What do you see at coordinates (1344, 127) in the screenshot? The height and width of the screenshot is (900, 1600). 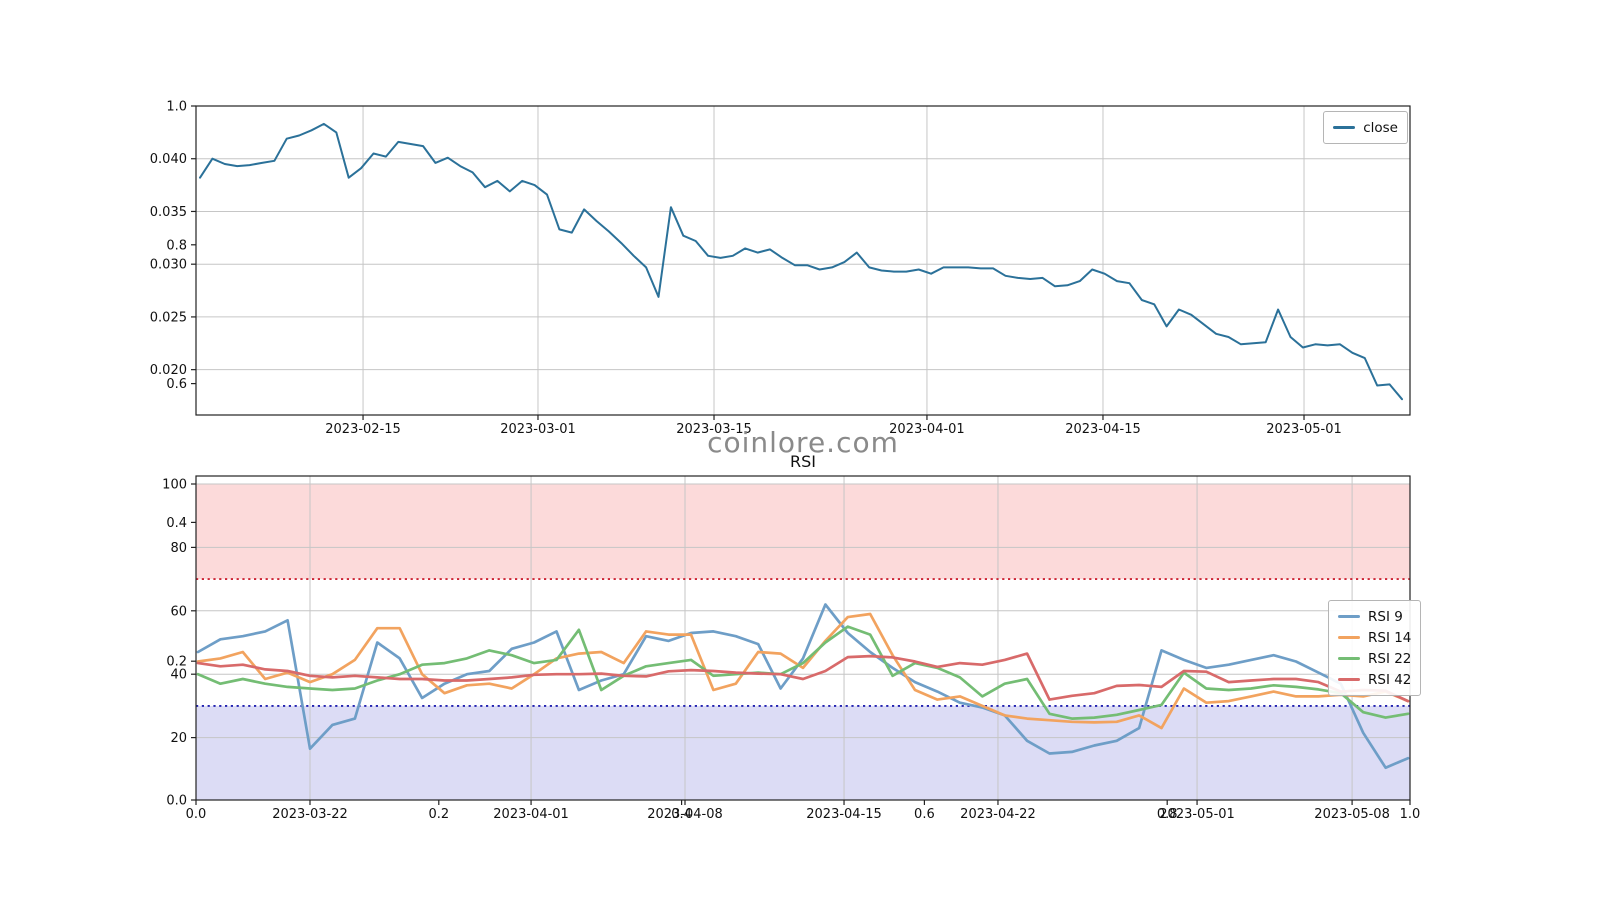 I see `close-line-swatch` at bounding box center [1344, 127].